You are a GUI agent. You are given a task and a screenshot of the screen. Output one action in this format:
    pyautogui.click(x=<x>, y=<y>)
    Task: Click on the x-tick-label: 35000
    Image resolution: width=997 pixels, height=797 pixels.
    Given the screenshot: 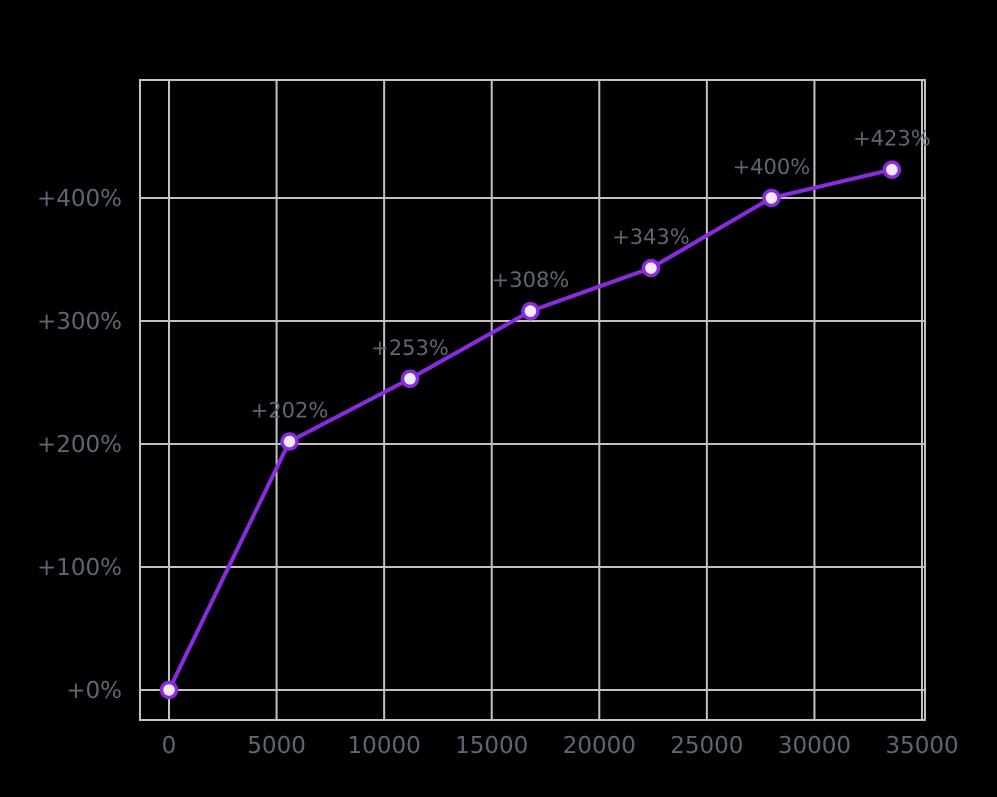 What is the action you would take?
    pyautogui.click(x=921, y=746)
    